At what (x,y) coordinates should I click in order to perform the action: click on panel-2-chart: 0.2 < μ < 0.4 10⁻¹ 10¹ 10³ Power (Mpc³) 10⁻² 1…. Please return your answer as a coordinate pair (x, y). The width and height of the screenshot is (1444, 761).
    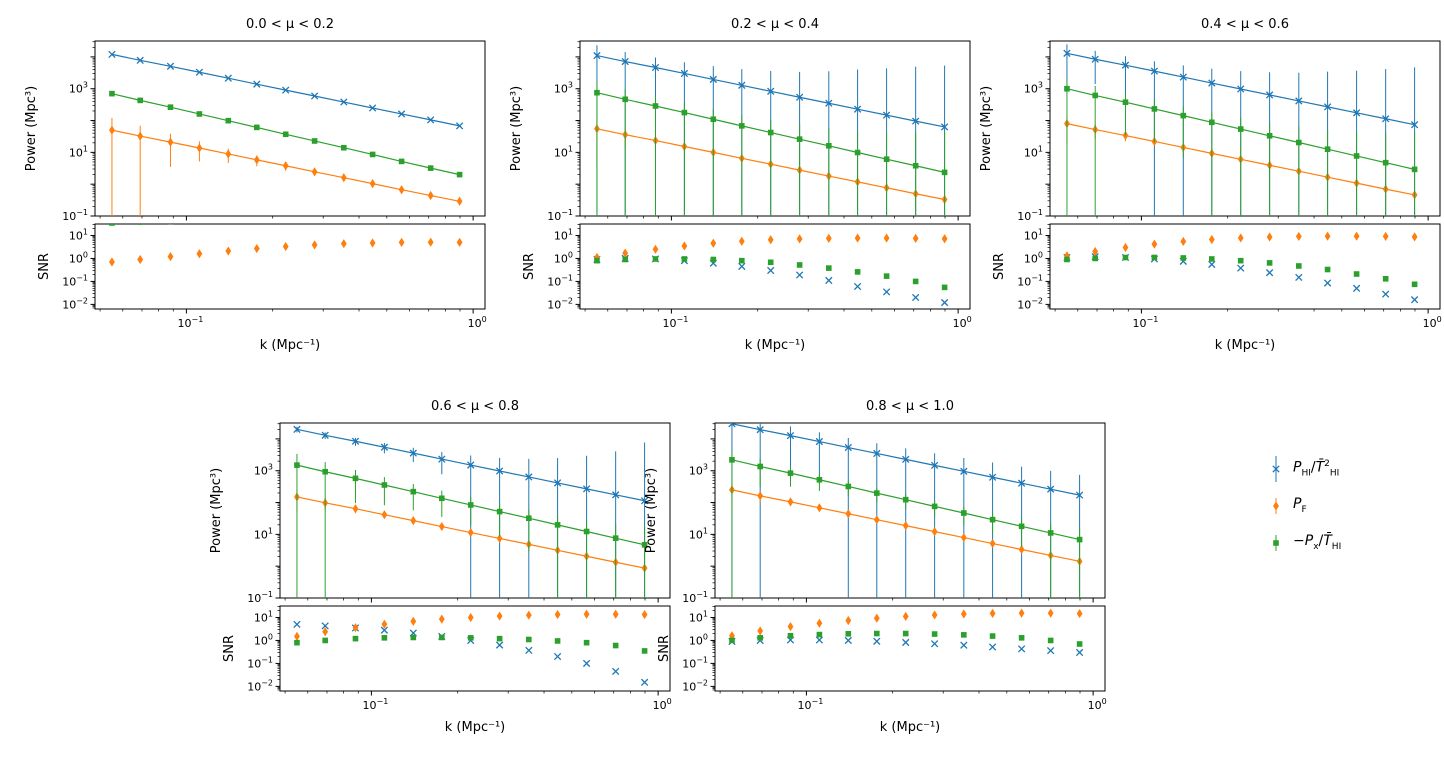
    Looking at the image, I should click on (740, 185).